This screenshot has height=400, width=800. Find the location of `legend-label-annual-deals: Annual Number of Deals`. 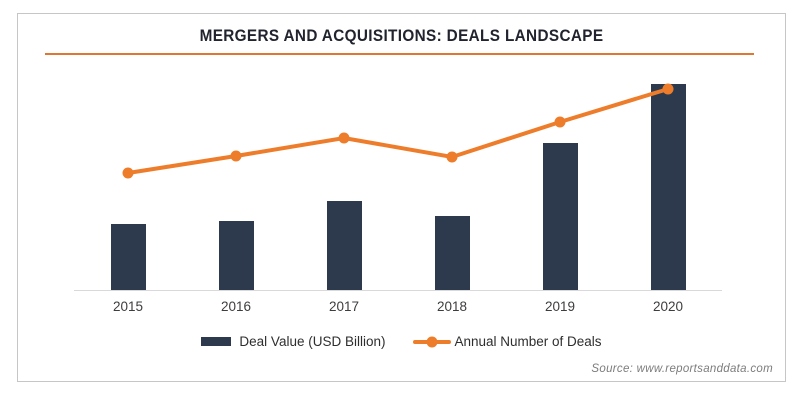

legend-label-annual-deals: Annual Number of Deals is located at coordinates (528, 341).